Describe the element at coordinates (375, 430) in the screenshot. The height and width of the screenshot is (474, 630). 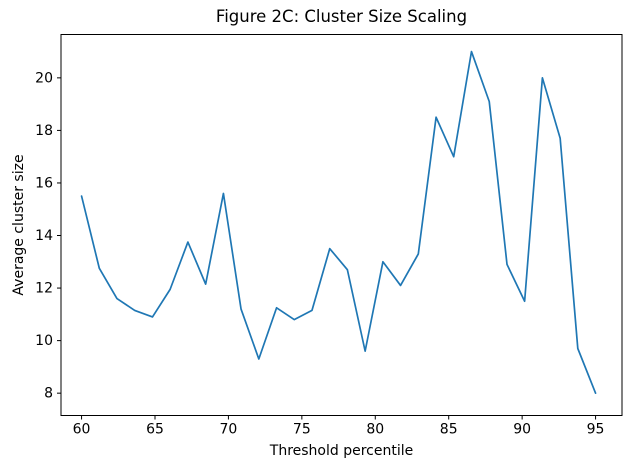
I see `x-tick-label: 80` at that location.